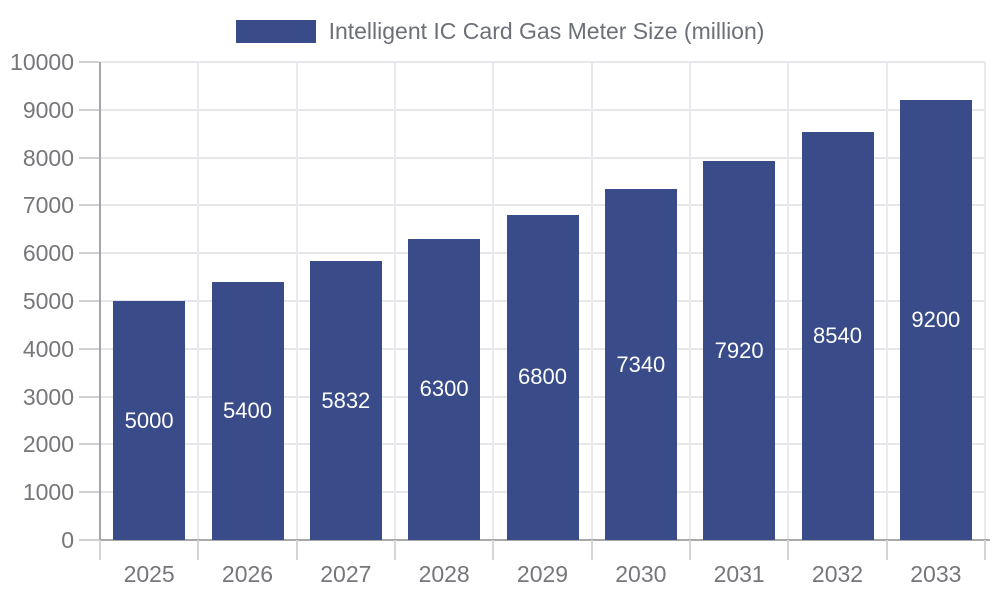  I want to click on y-tick-label: 9000, so click(48, 109).